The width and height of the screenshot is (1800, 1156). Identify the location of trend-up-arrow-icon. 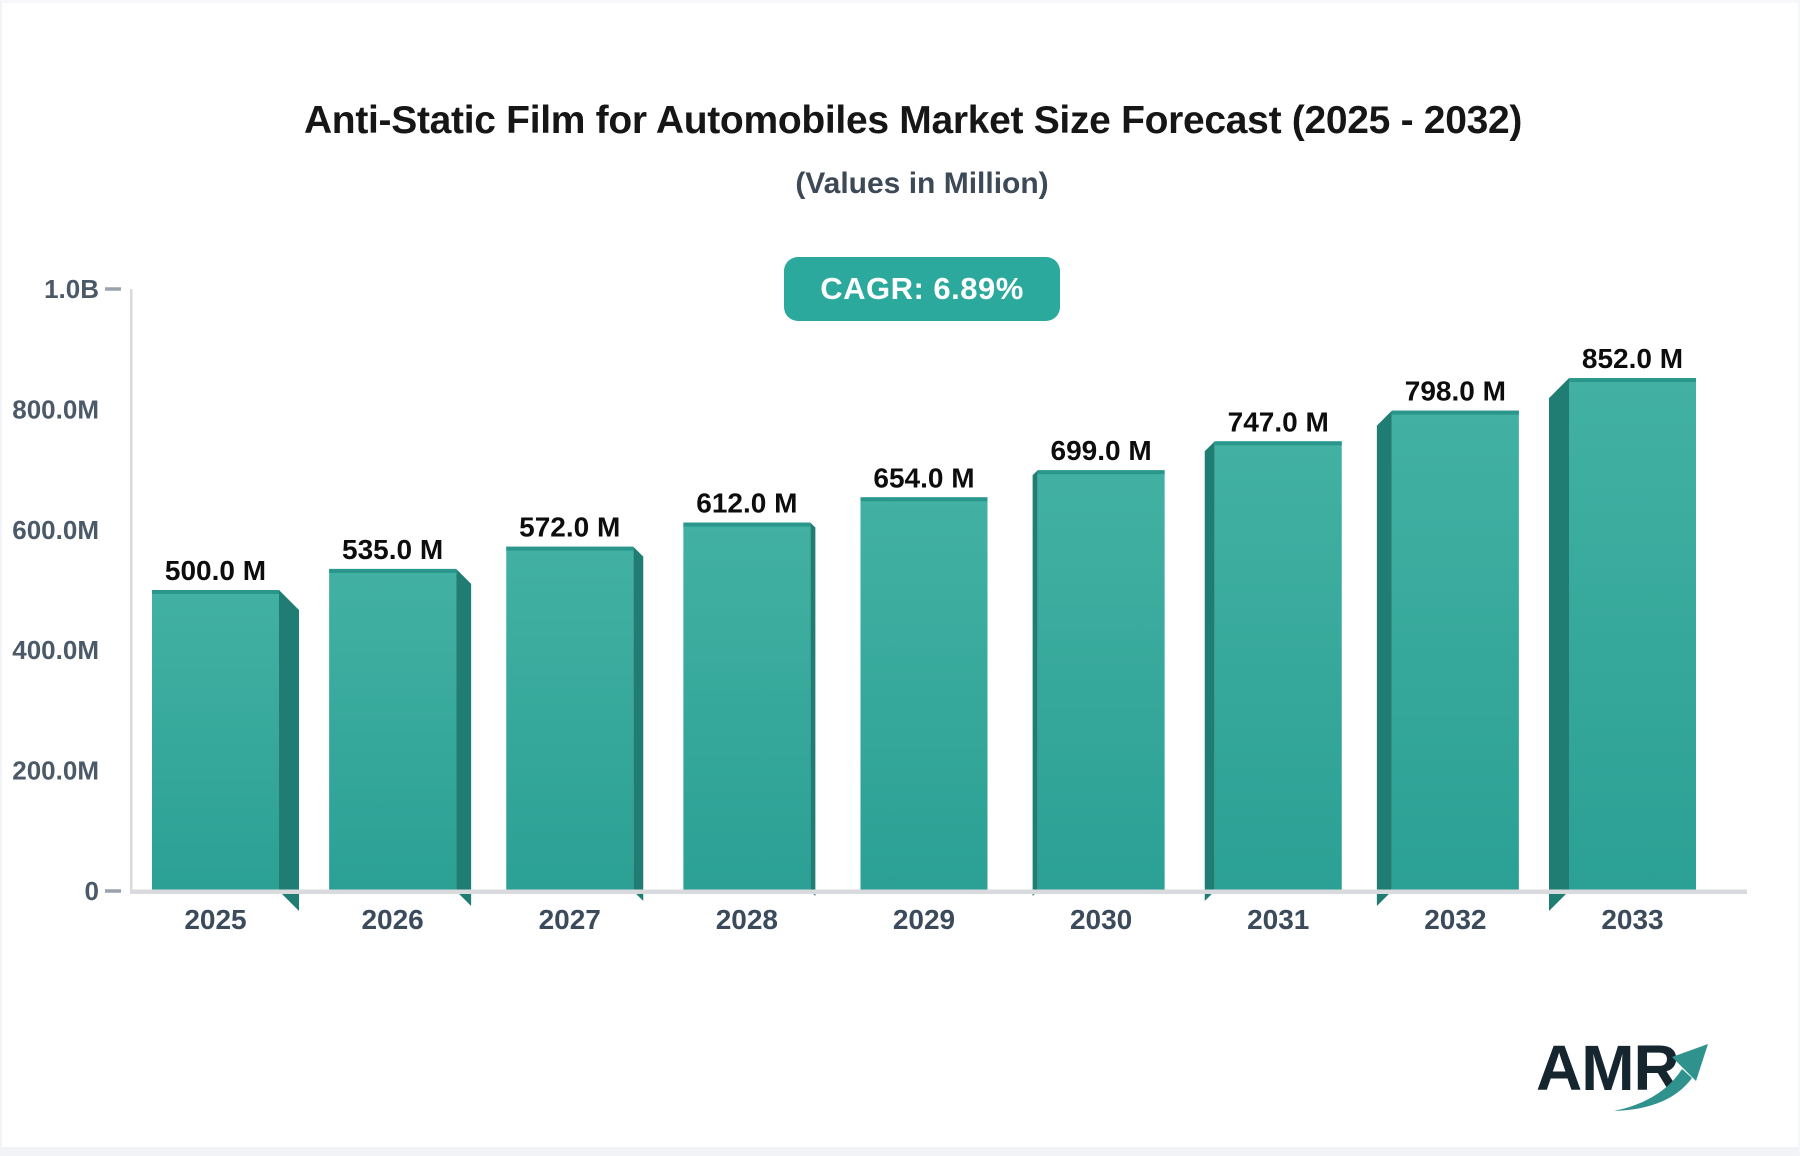
(1661, 1077).